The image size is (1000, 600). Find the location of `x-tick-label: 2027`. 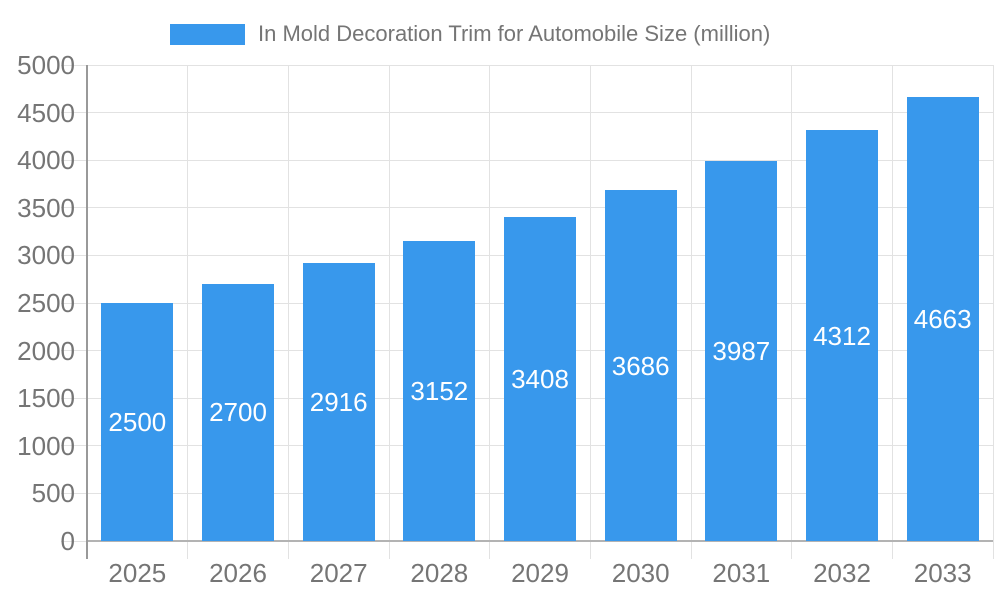

x-tick-label: 2027 is located at coordinates (338, 573).